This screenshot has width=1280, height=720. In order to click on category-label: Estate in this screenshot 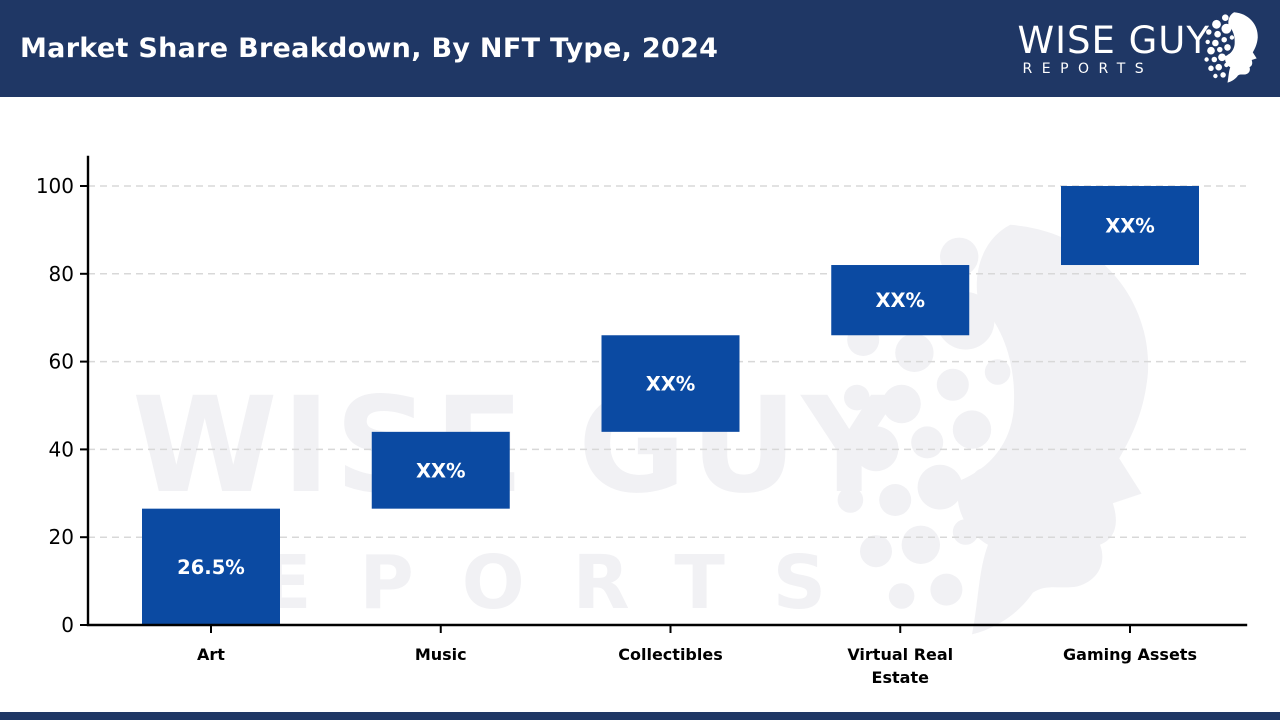, I will do `click(901, 677)`.